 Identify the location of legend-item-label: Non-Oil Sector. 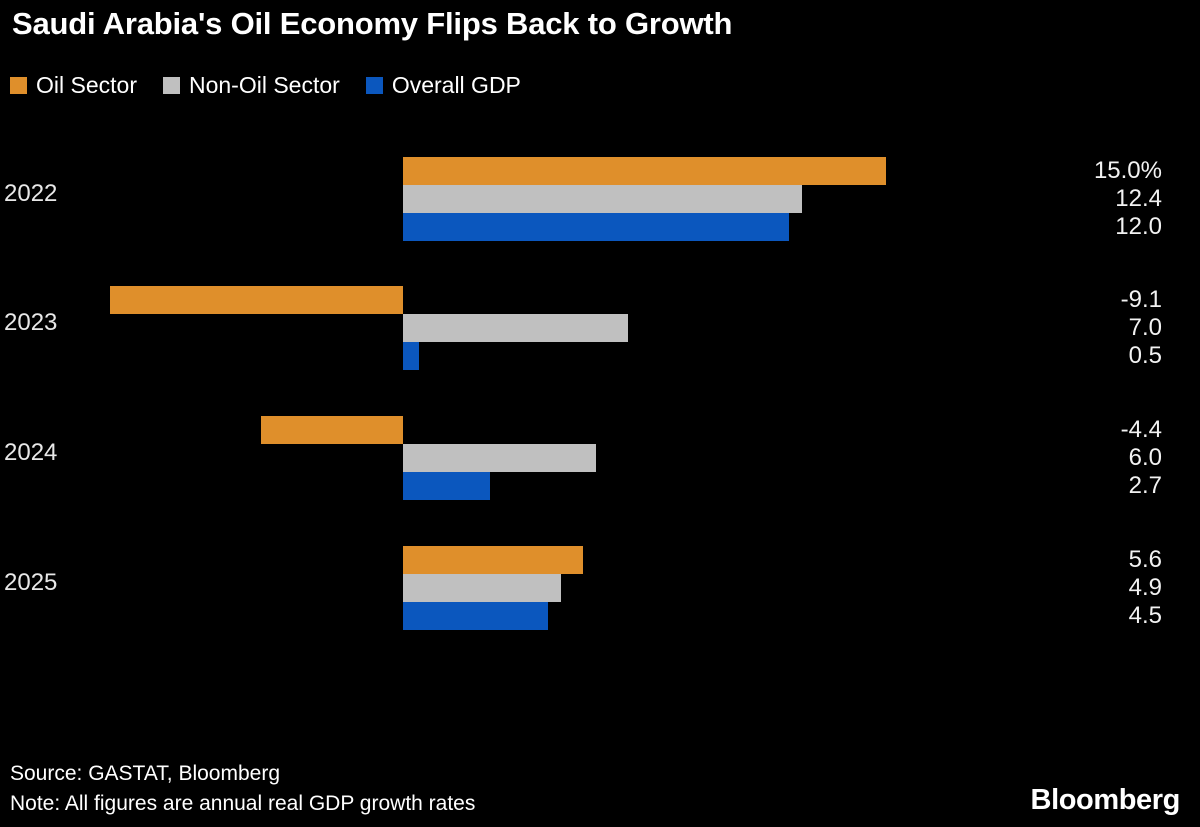
(264, 84).